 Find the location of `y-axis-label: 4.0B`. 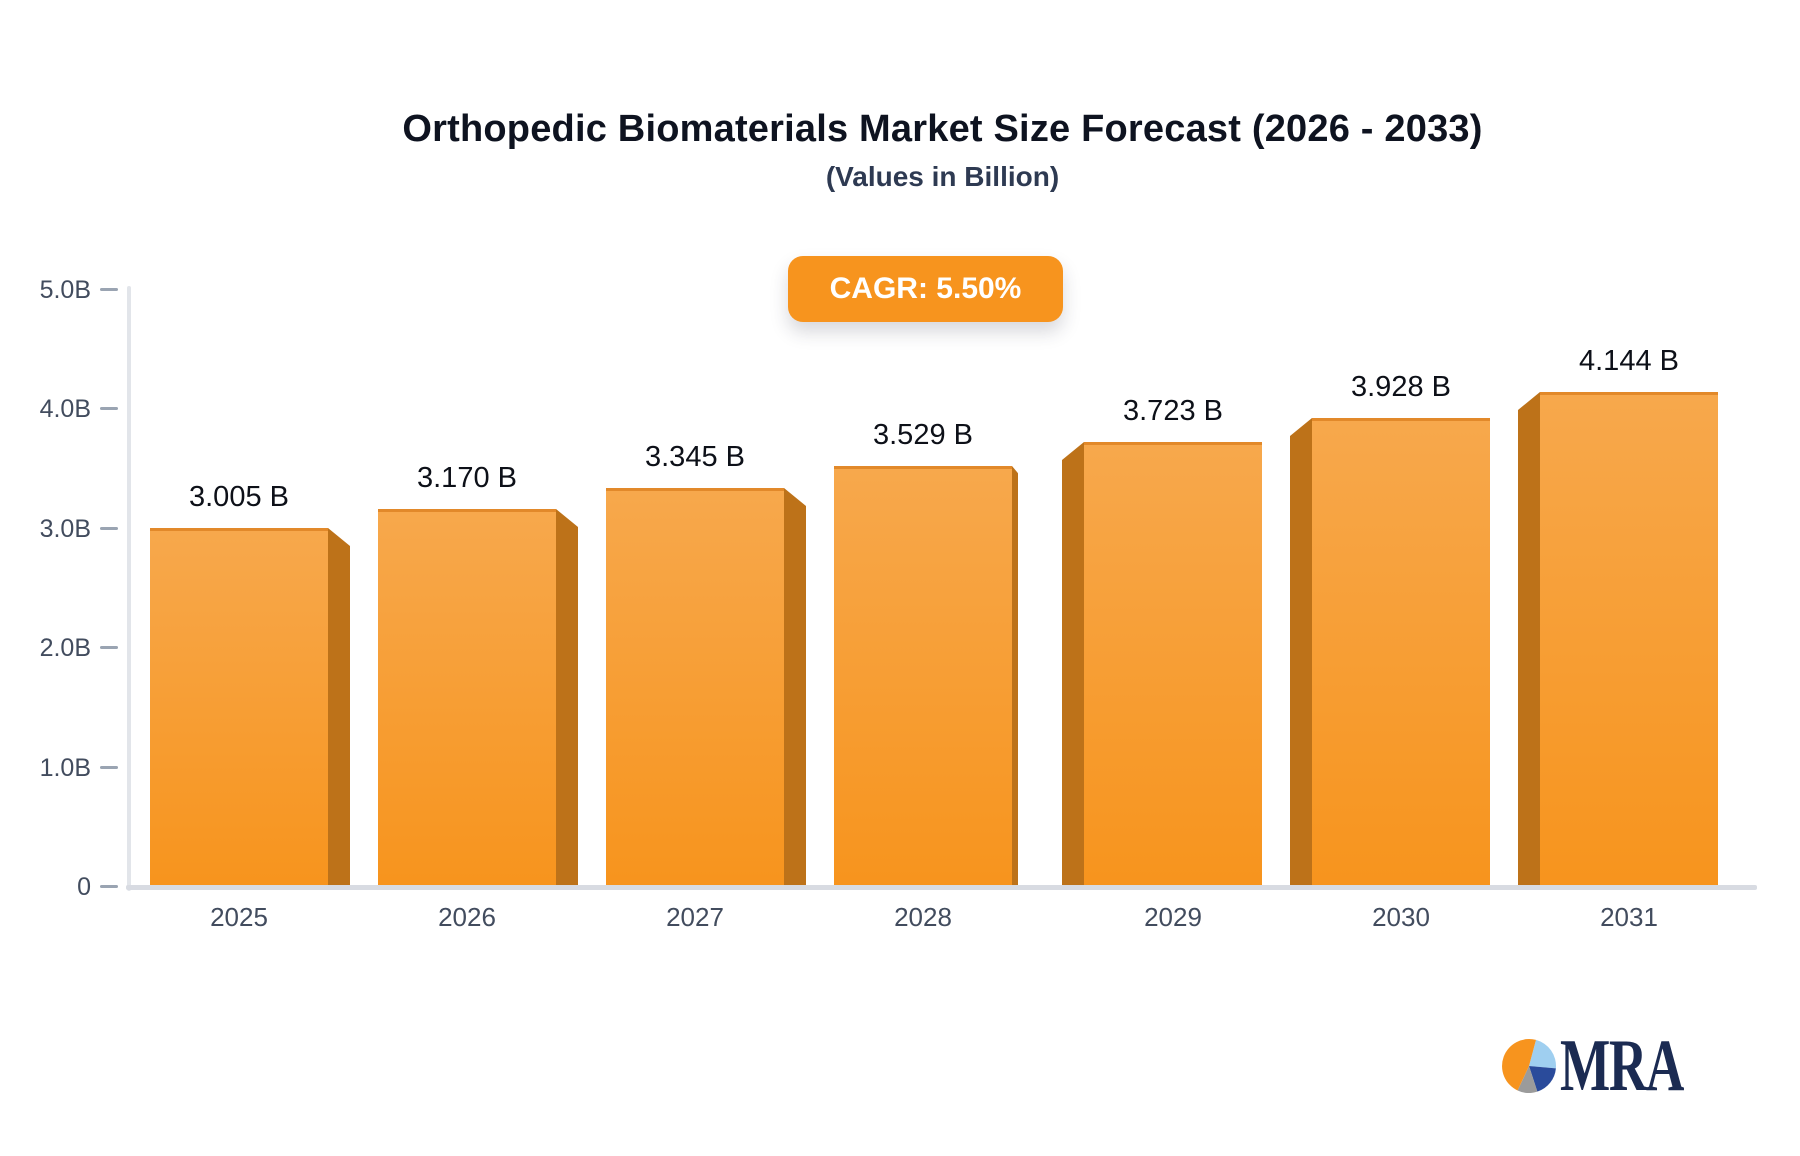

y-axis-label: 4.0B is located at coordinates (65, 409).